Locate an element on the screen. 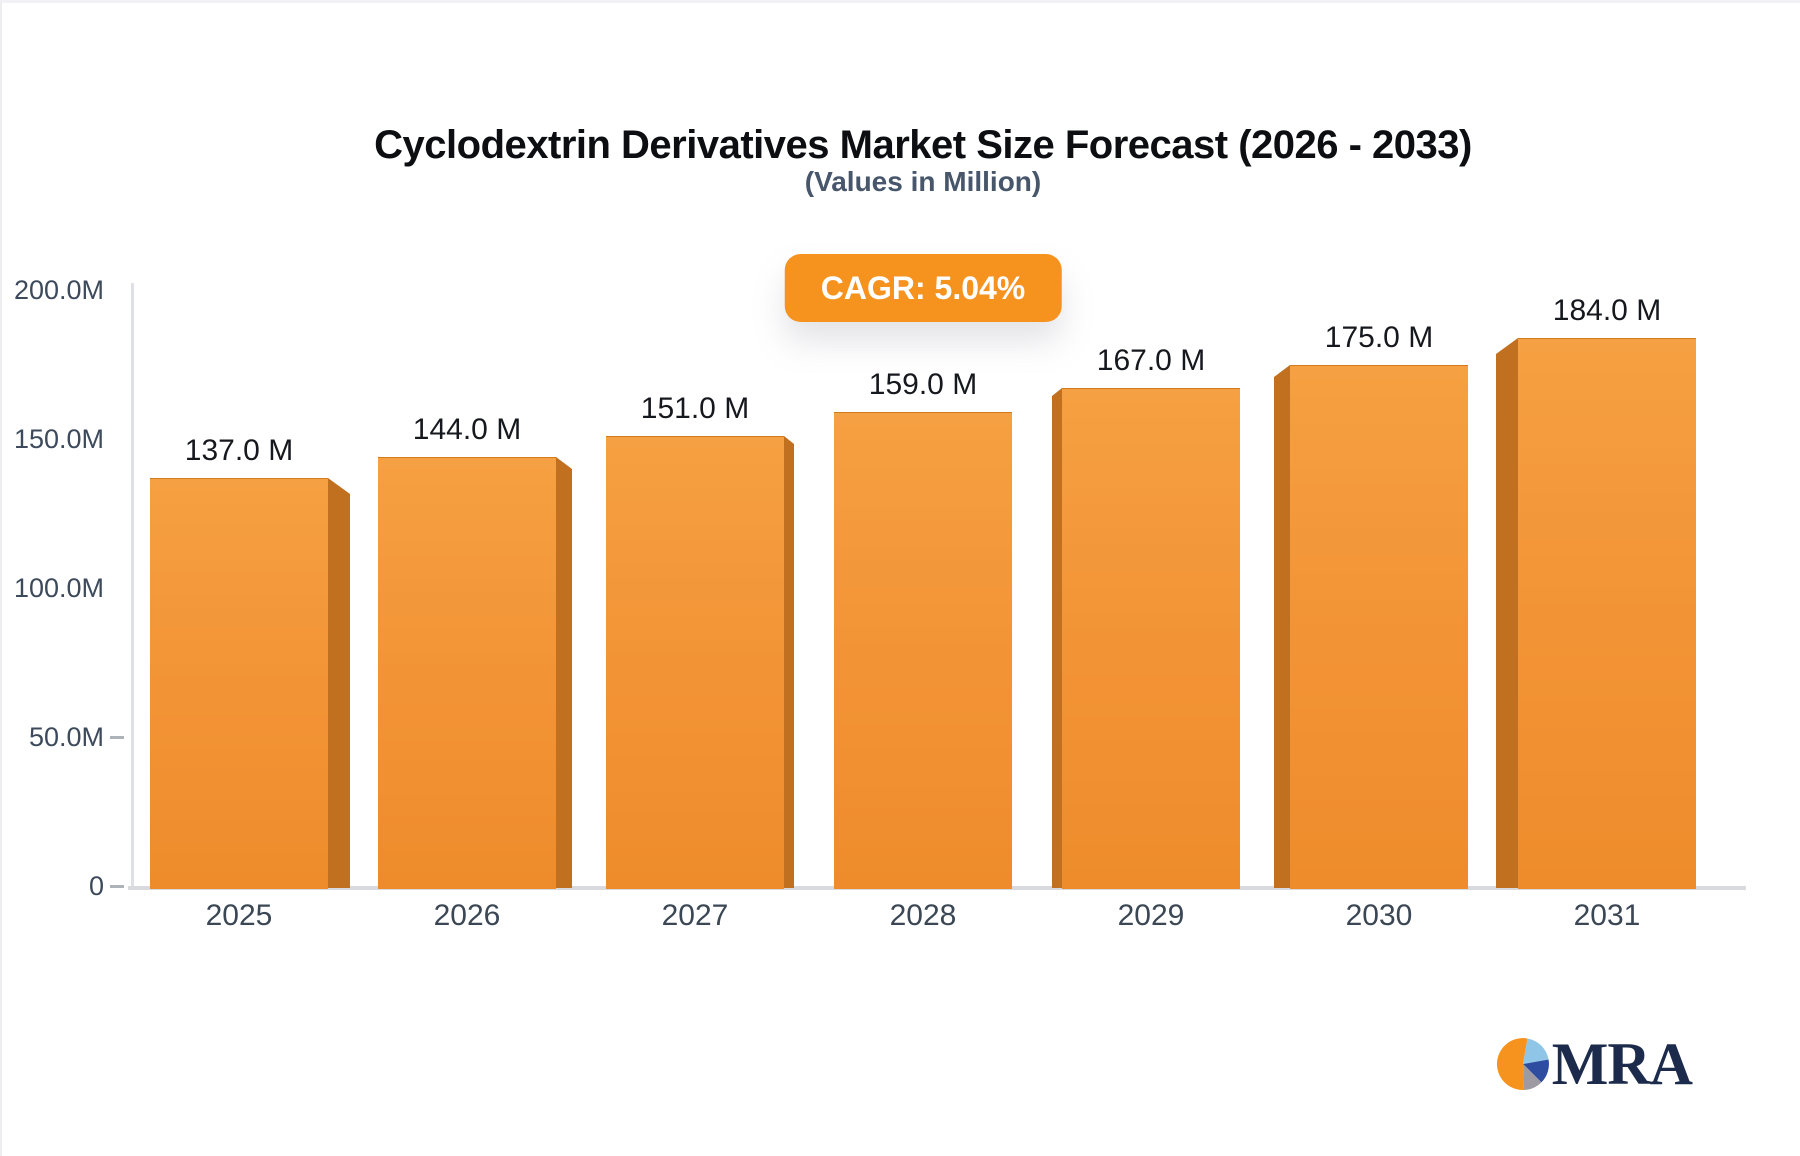 The height and width of the screenshot is (1156, 1800). y-axis-line is located at coordinates (132, 585).